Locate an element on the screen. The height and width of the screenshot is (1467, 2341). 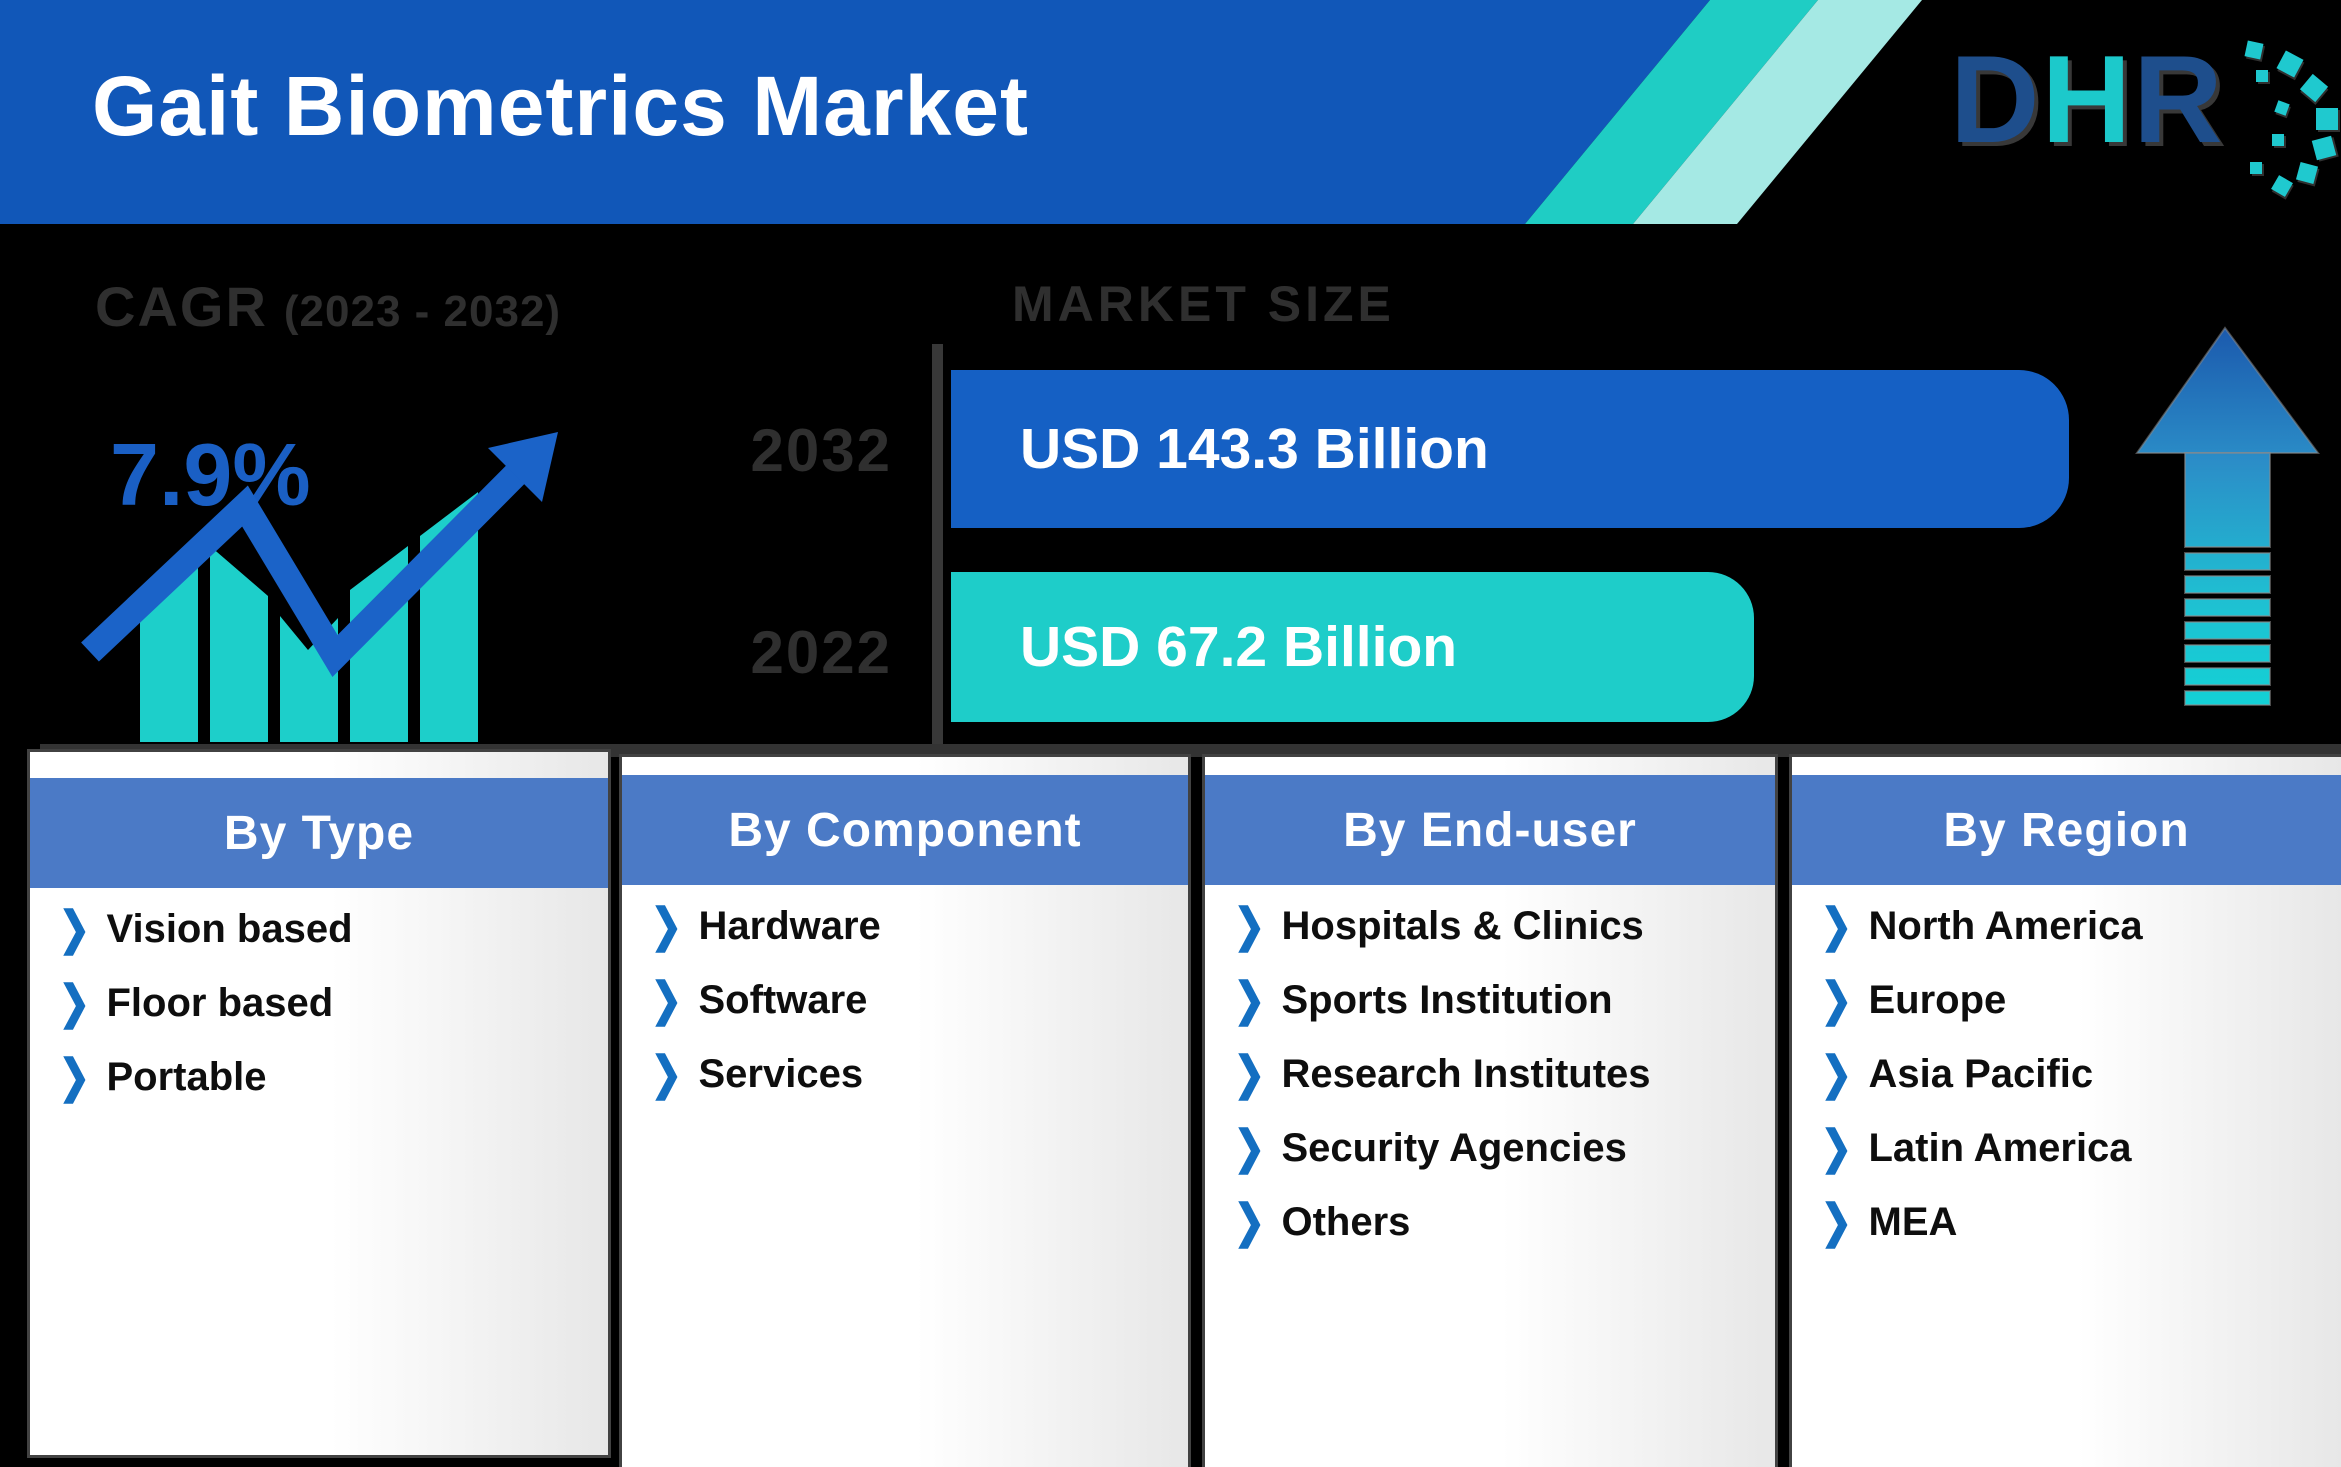
list-item-label: Research Institutes is located at coordinates (1466, 1073).